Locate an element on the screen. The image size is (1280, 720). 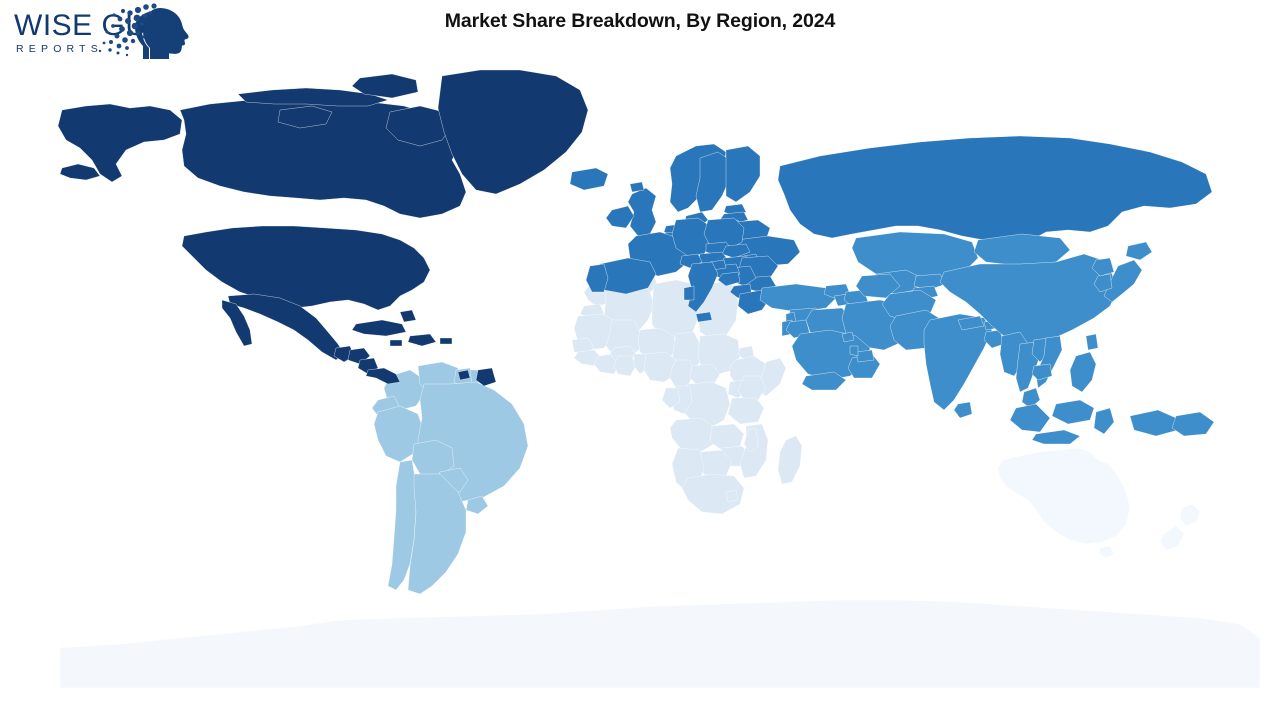
country-malawi is located at coordinates (751, 440).